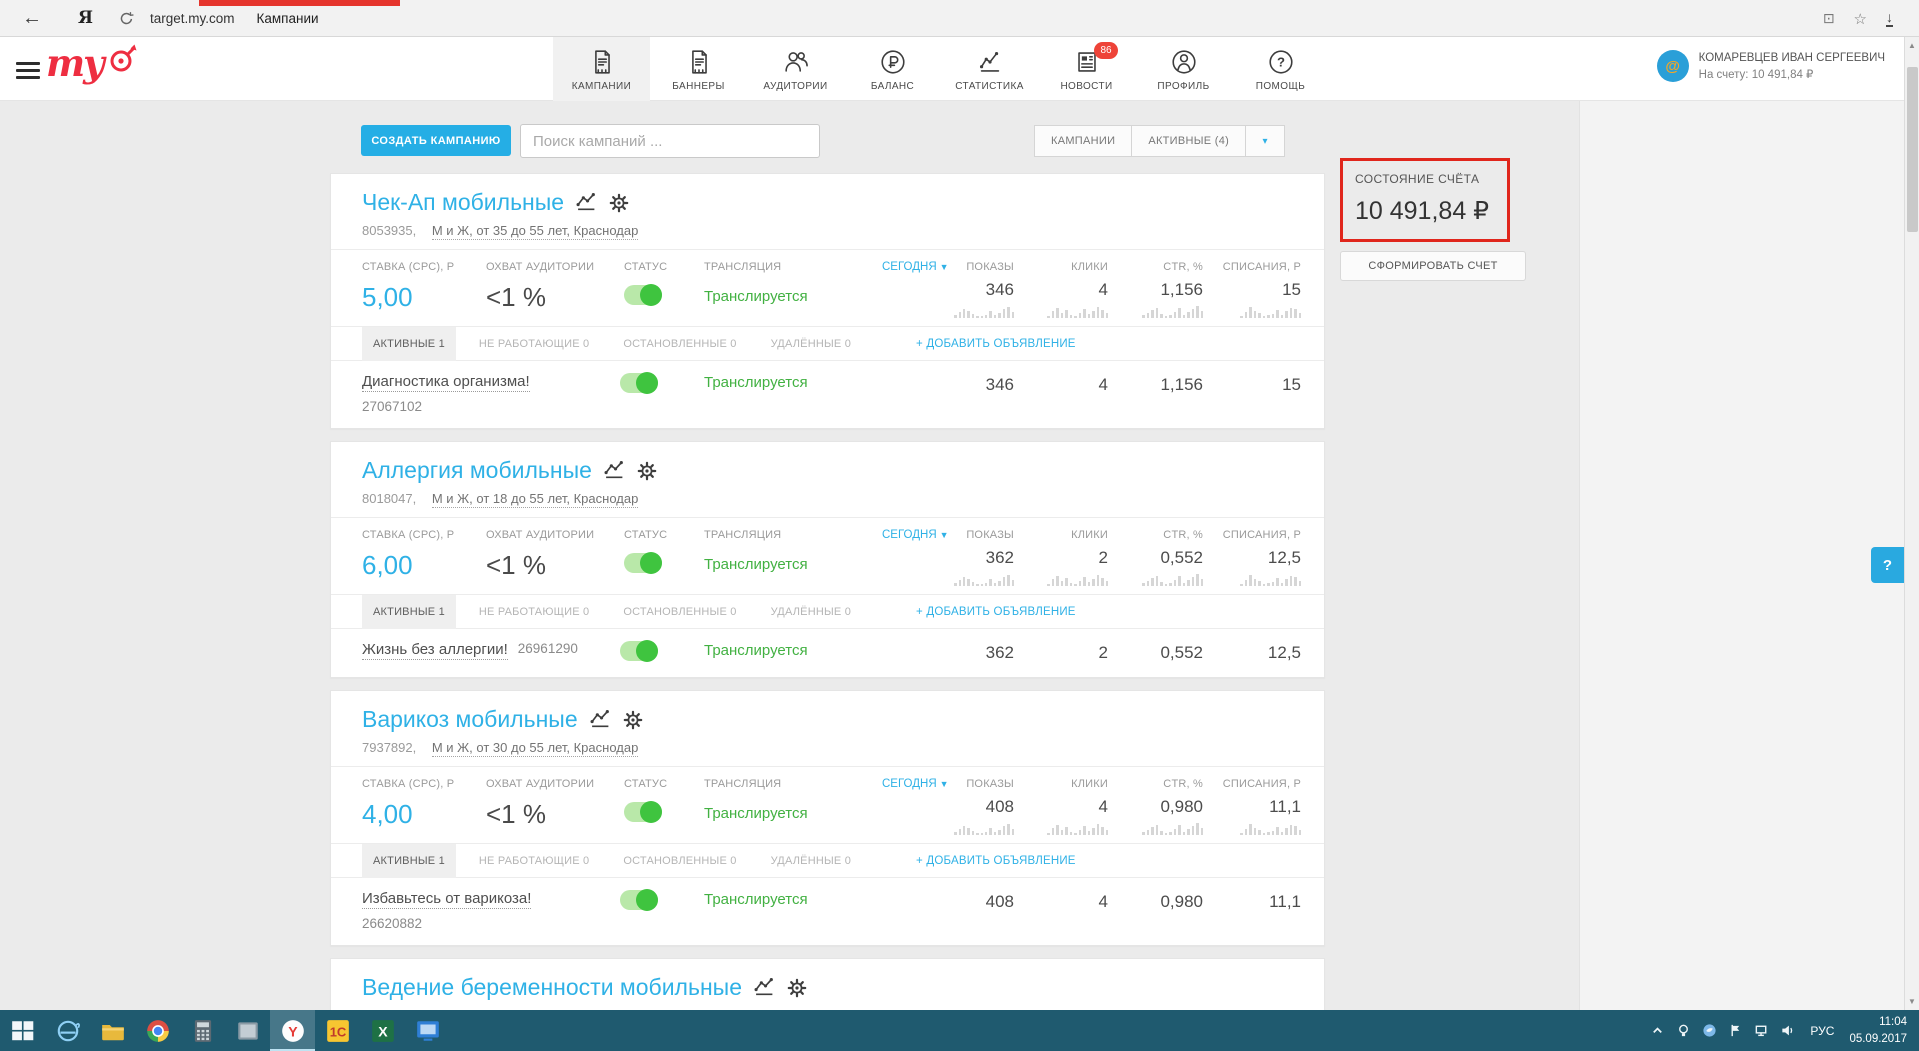  Describe the element at coordinates (601, 69) in the screenshot. I see `nav-item-campaigns: КАМПАНИИ` at that location.